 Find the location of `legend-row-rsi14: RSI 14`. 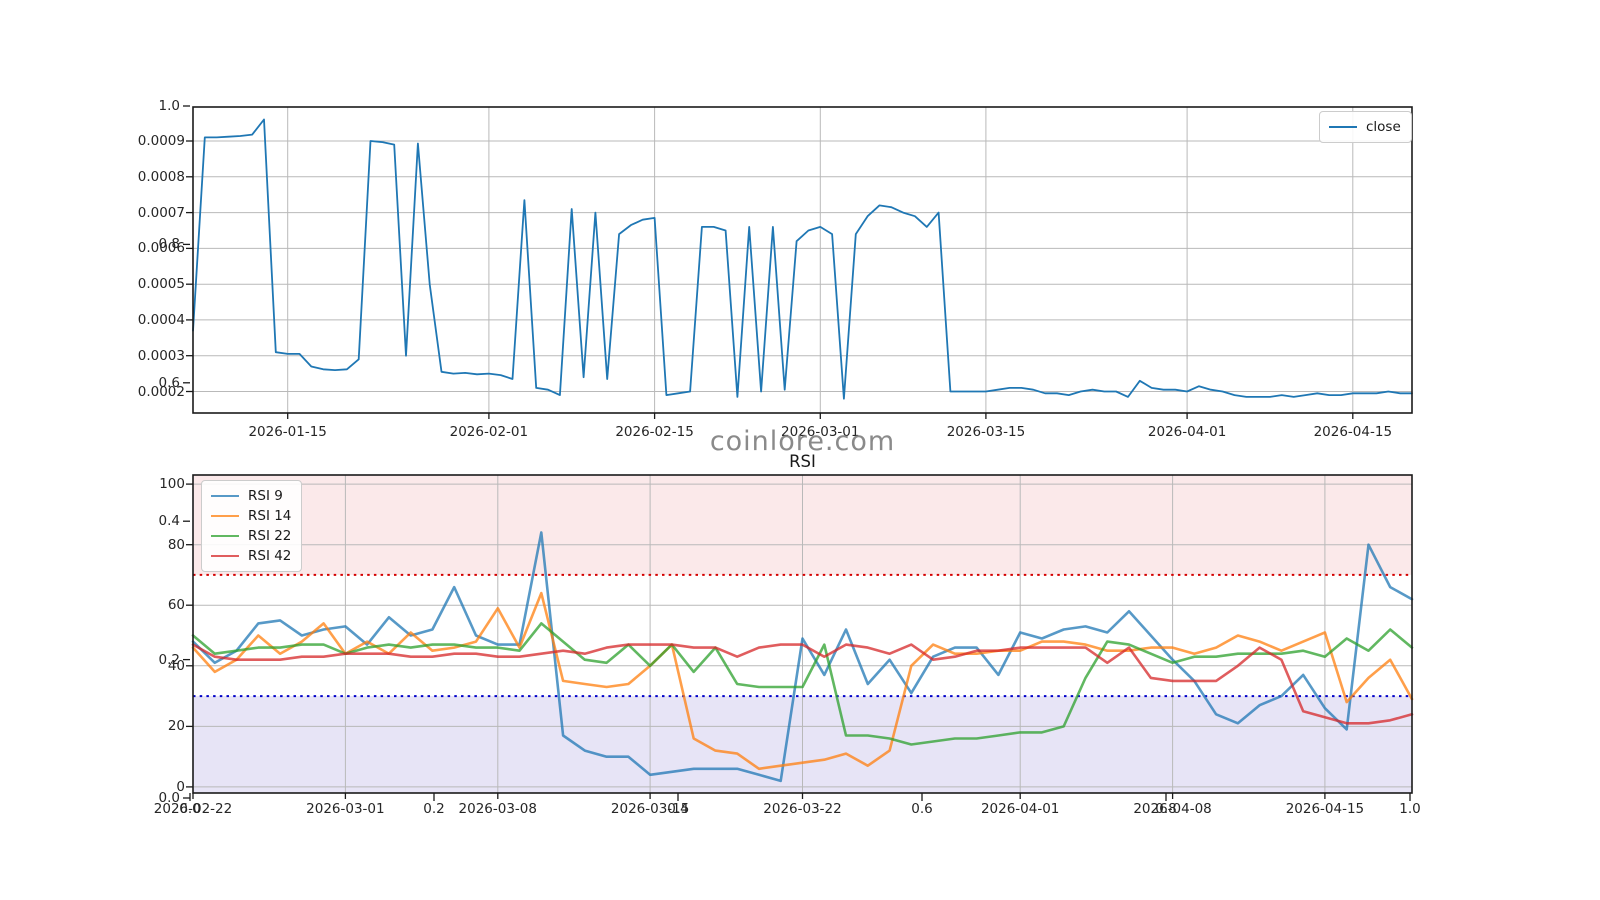

legend-row-rsi14: RSI 14 is located at coordinates (251, 516).